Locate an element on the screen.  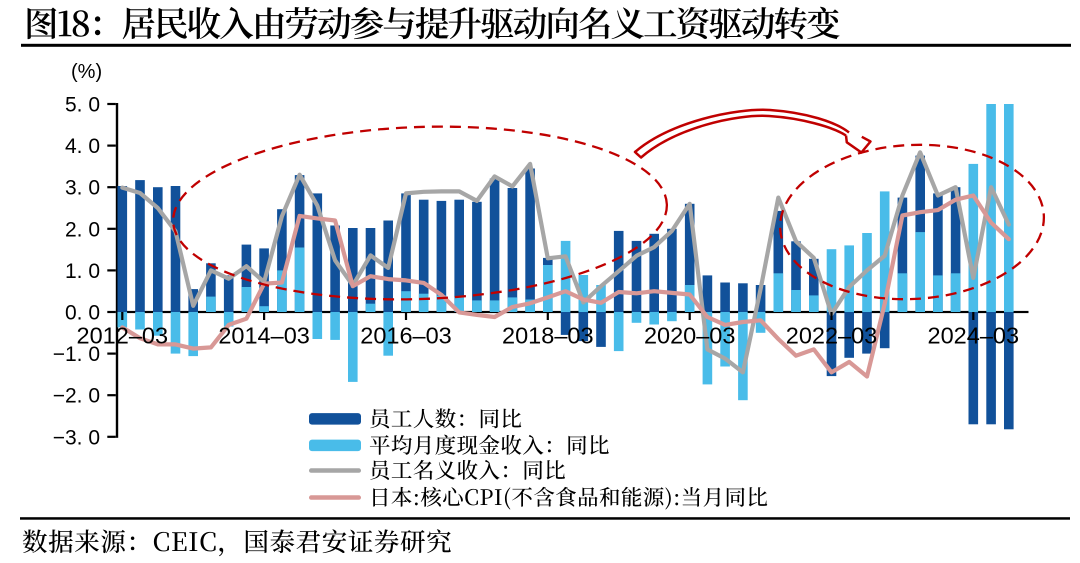
svg-text: 0. 0 is located at coordinates (82, 313).